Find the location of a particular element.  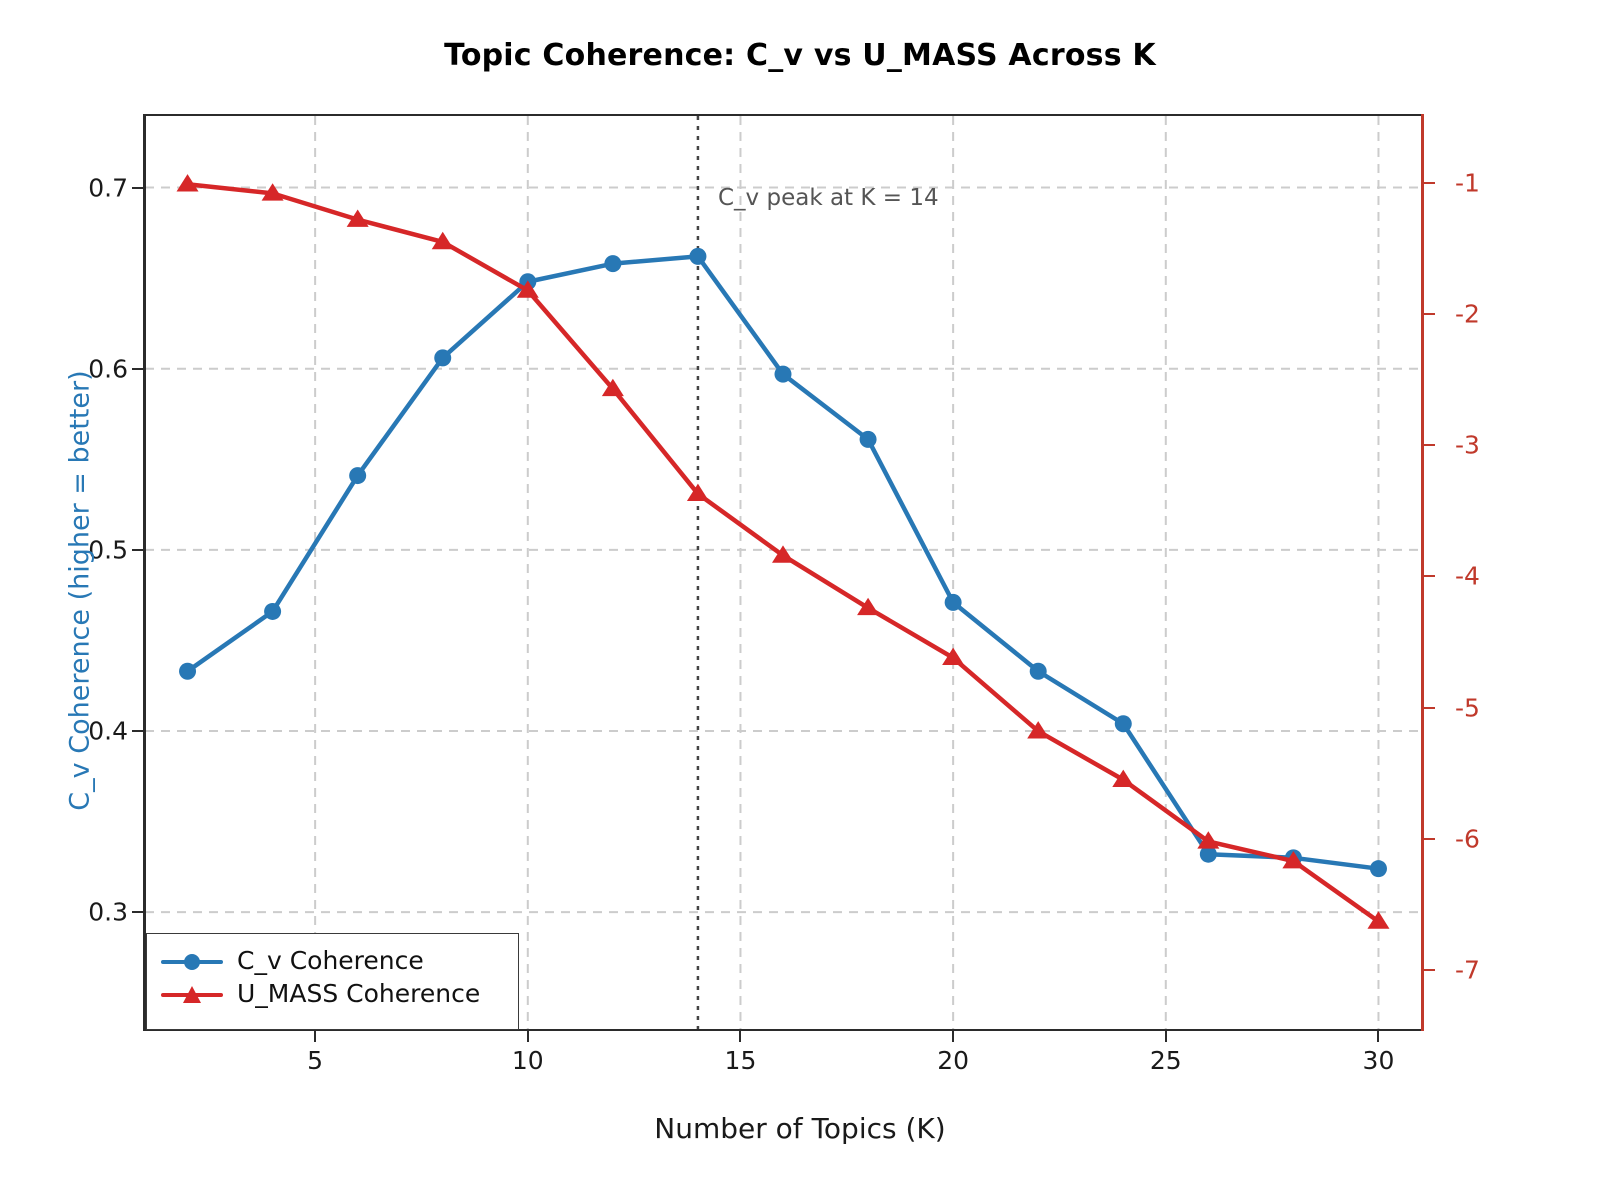

legend-item-cv: C_v Coherence is located at coordinates (339, 960).